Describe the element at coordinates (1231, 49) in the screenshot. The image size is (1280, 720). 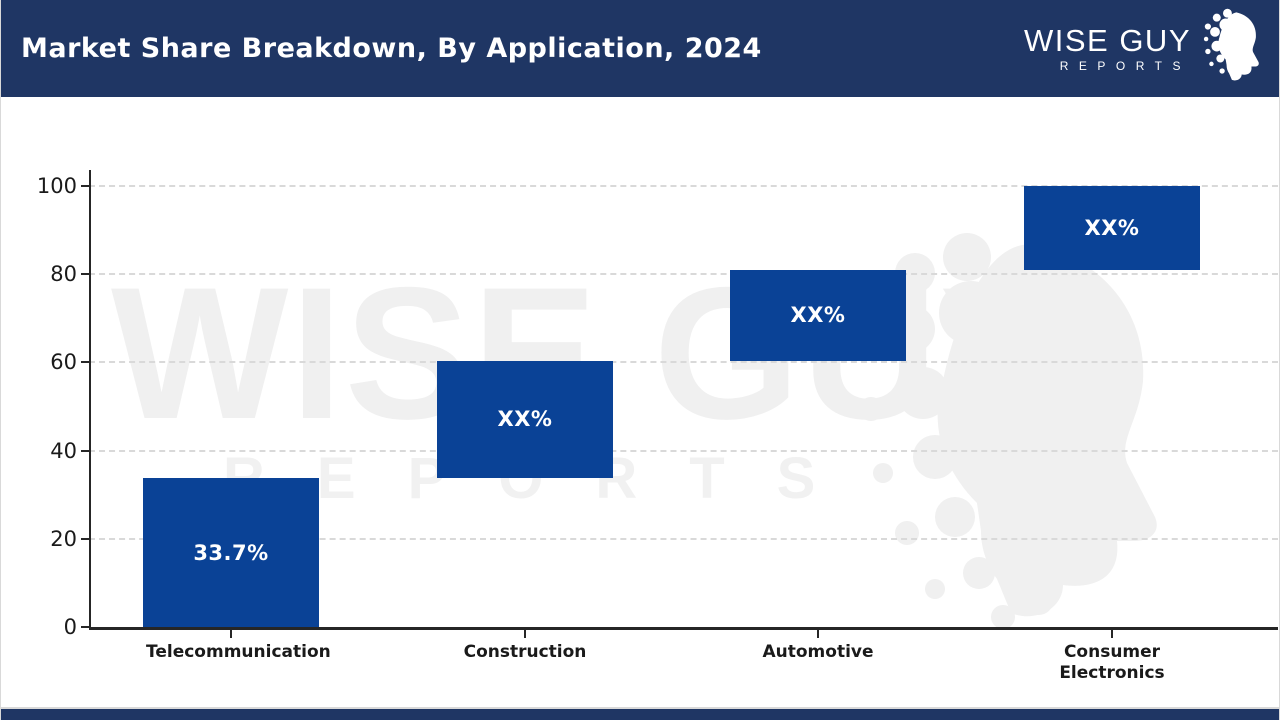
I see `logo-head-icon` at that location.